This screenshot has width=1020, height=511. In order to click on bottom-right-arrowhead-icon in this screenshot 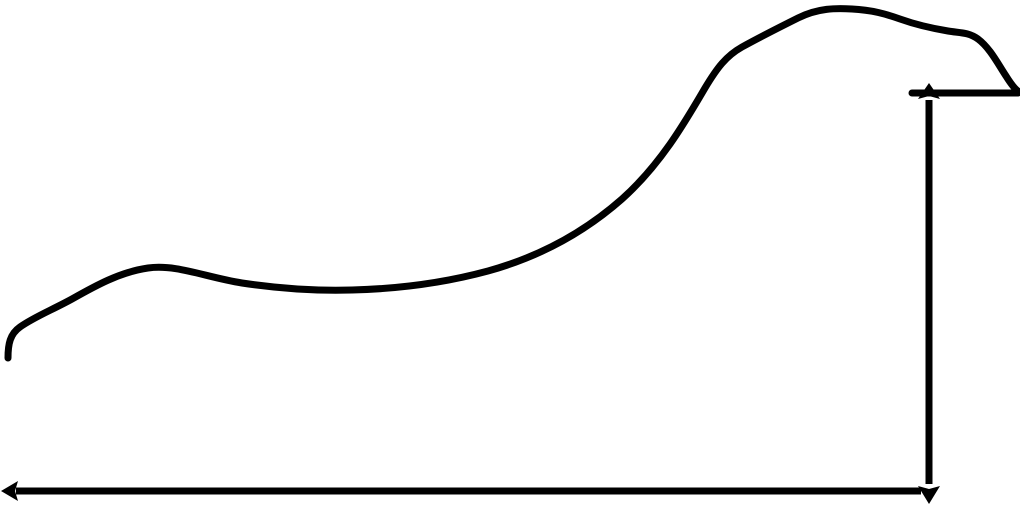, I will do `click(929, 495)`.